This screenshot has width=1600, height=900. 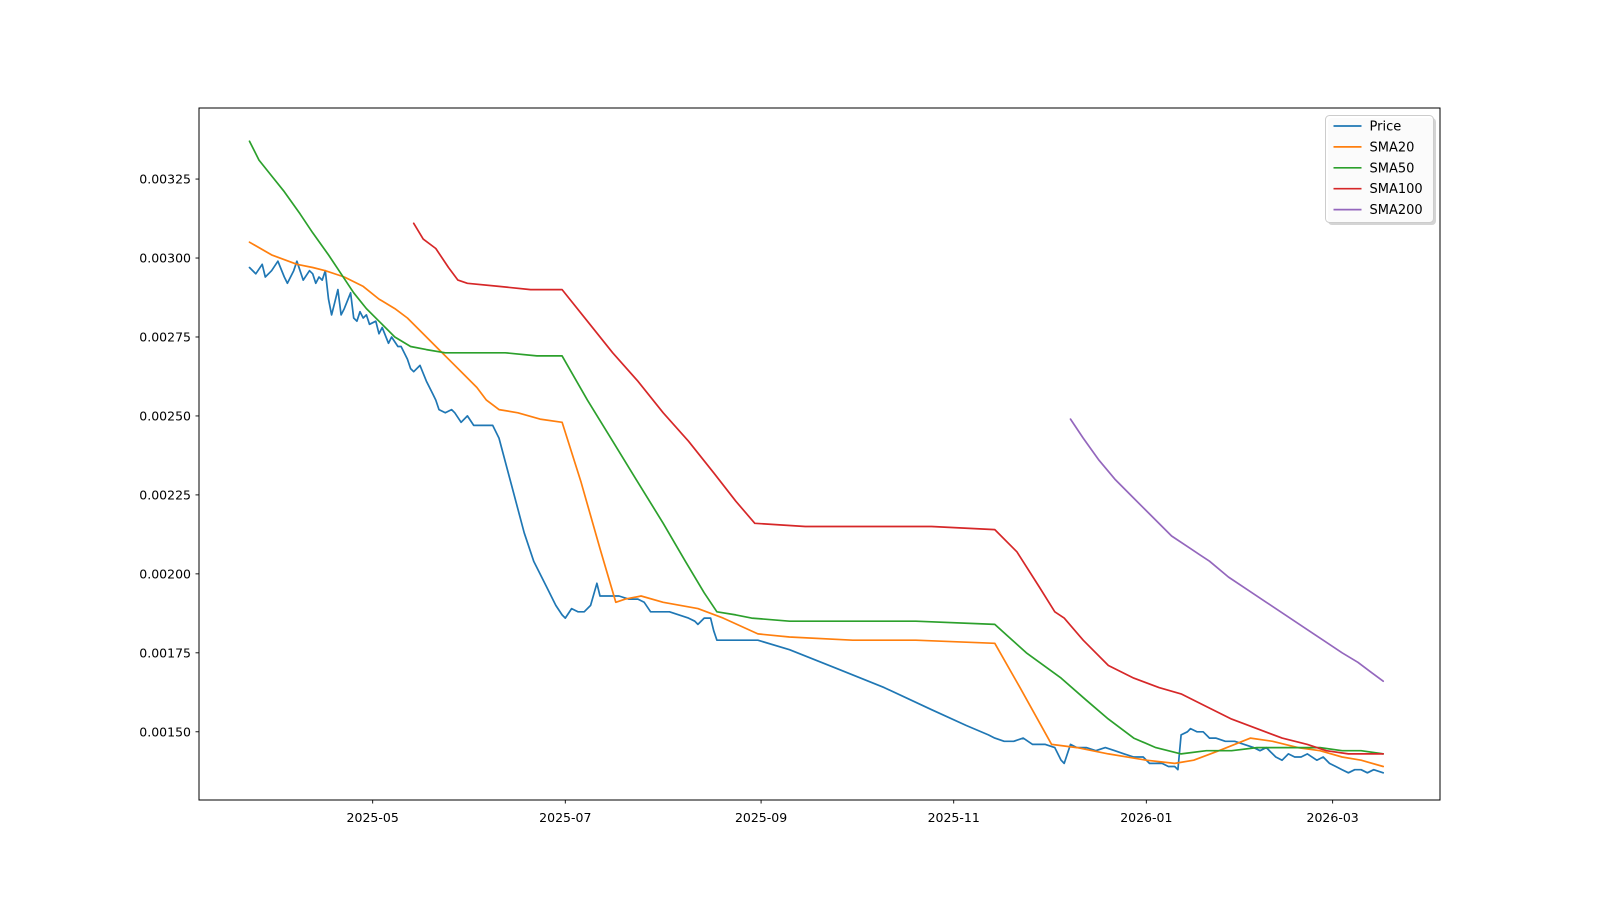 I want to click on legend: Price SMA20 SMA50 SMA100 SMA200, so click(x=1380, y=170).